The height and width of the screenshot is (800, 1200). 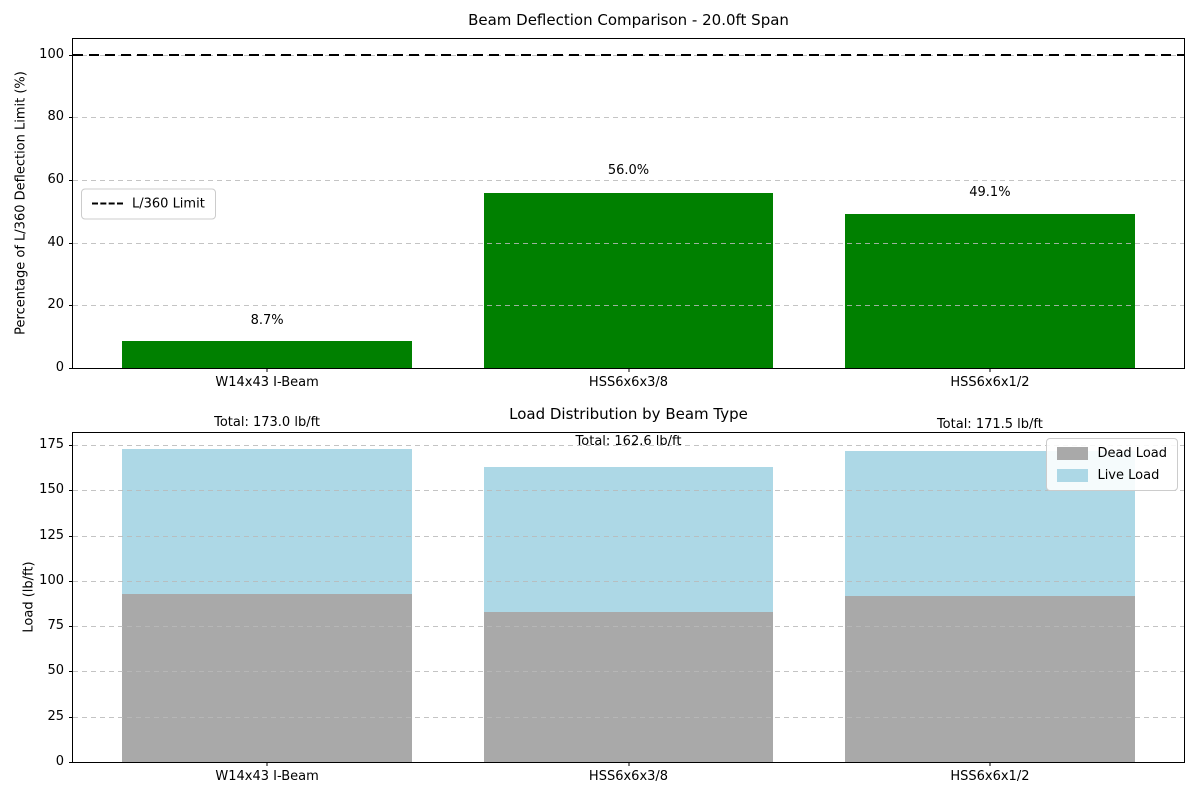 I want to click on deflection-legend: L/360 Limit, so click(x=148, y=203).